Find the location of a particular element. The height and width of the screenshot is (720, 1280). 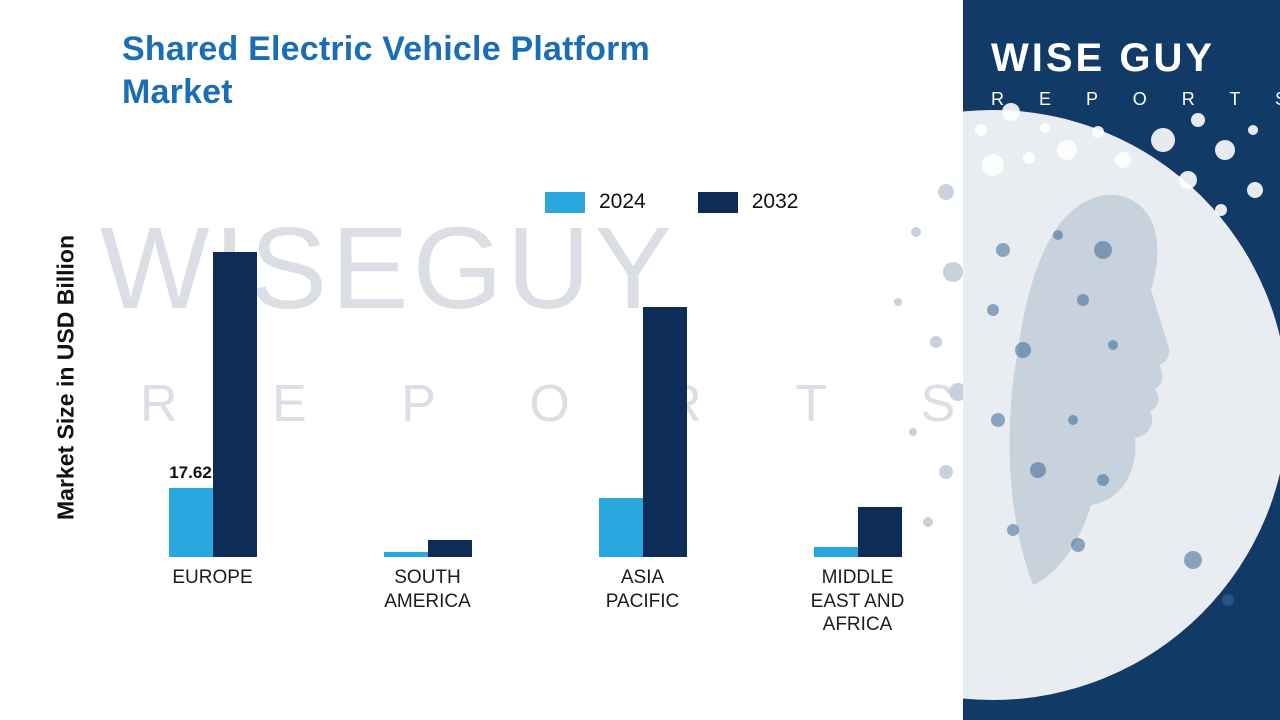

bar-group-south-america: SOUTH AMERICA is located at coordinates (427, 439).